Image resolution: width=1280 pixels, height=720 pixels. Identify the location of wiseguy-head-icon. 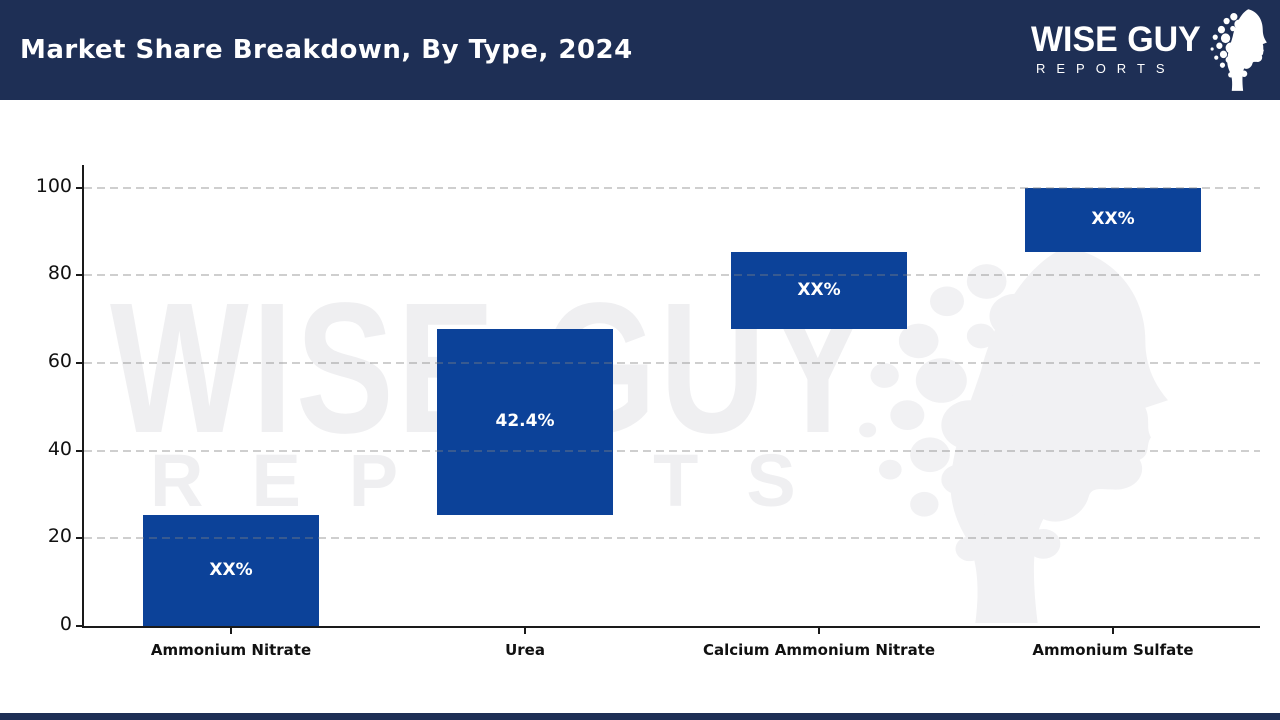
(1239, 49).